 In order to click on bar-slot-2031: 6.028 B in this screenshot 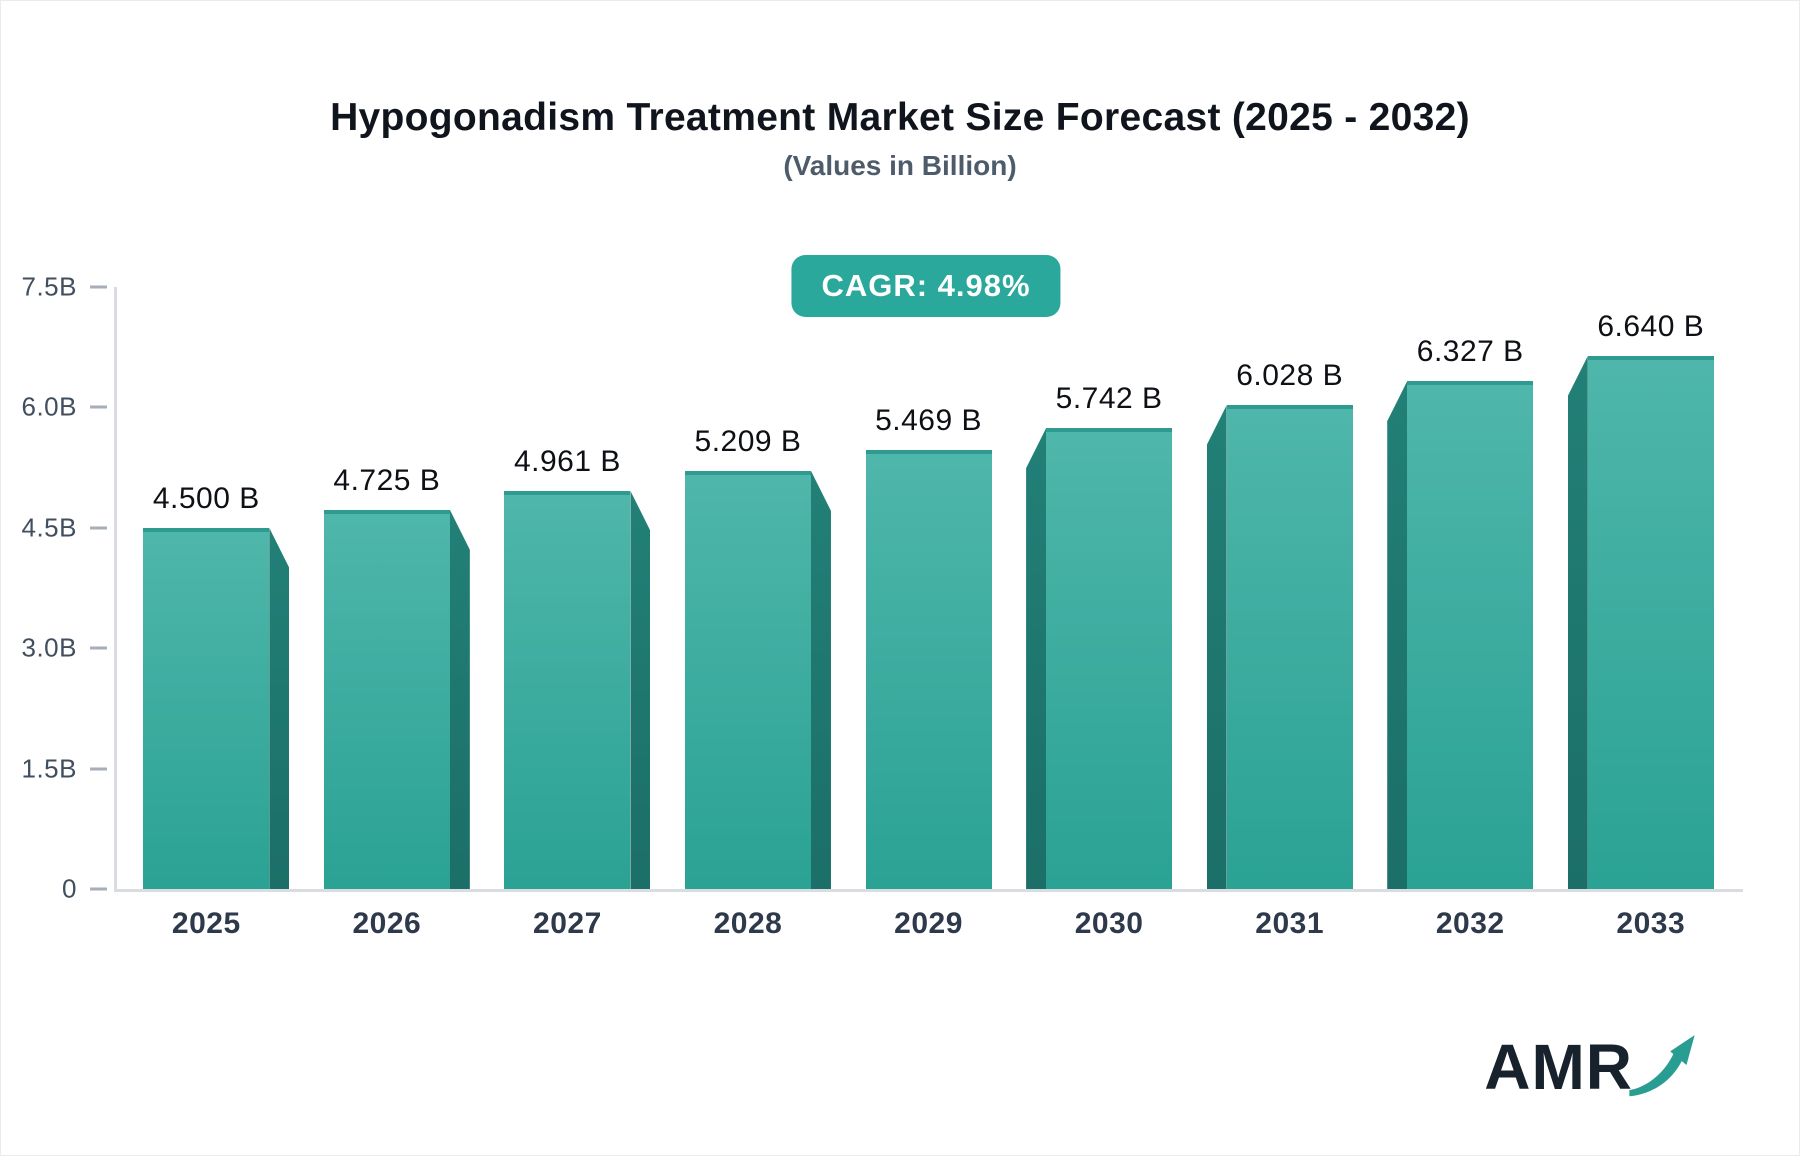, I will do `click(1289, 588)`.